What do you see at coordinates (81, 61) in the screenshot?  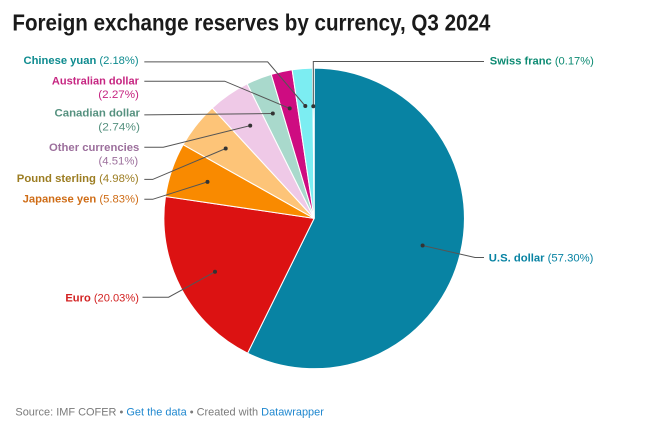 I see `svg-text: Chinese yuan (2.18%)` at bounding box center [81, 61].